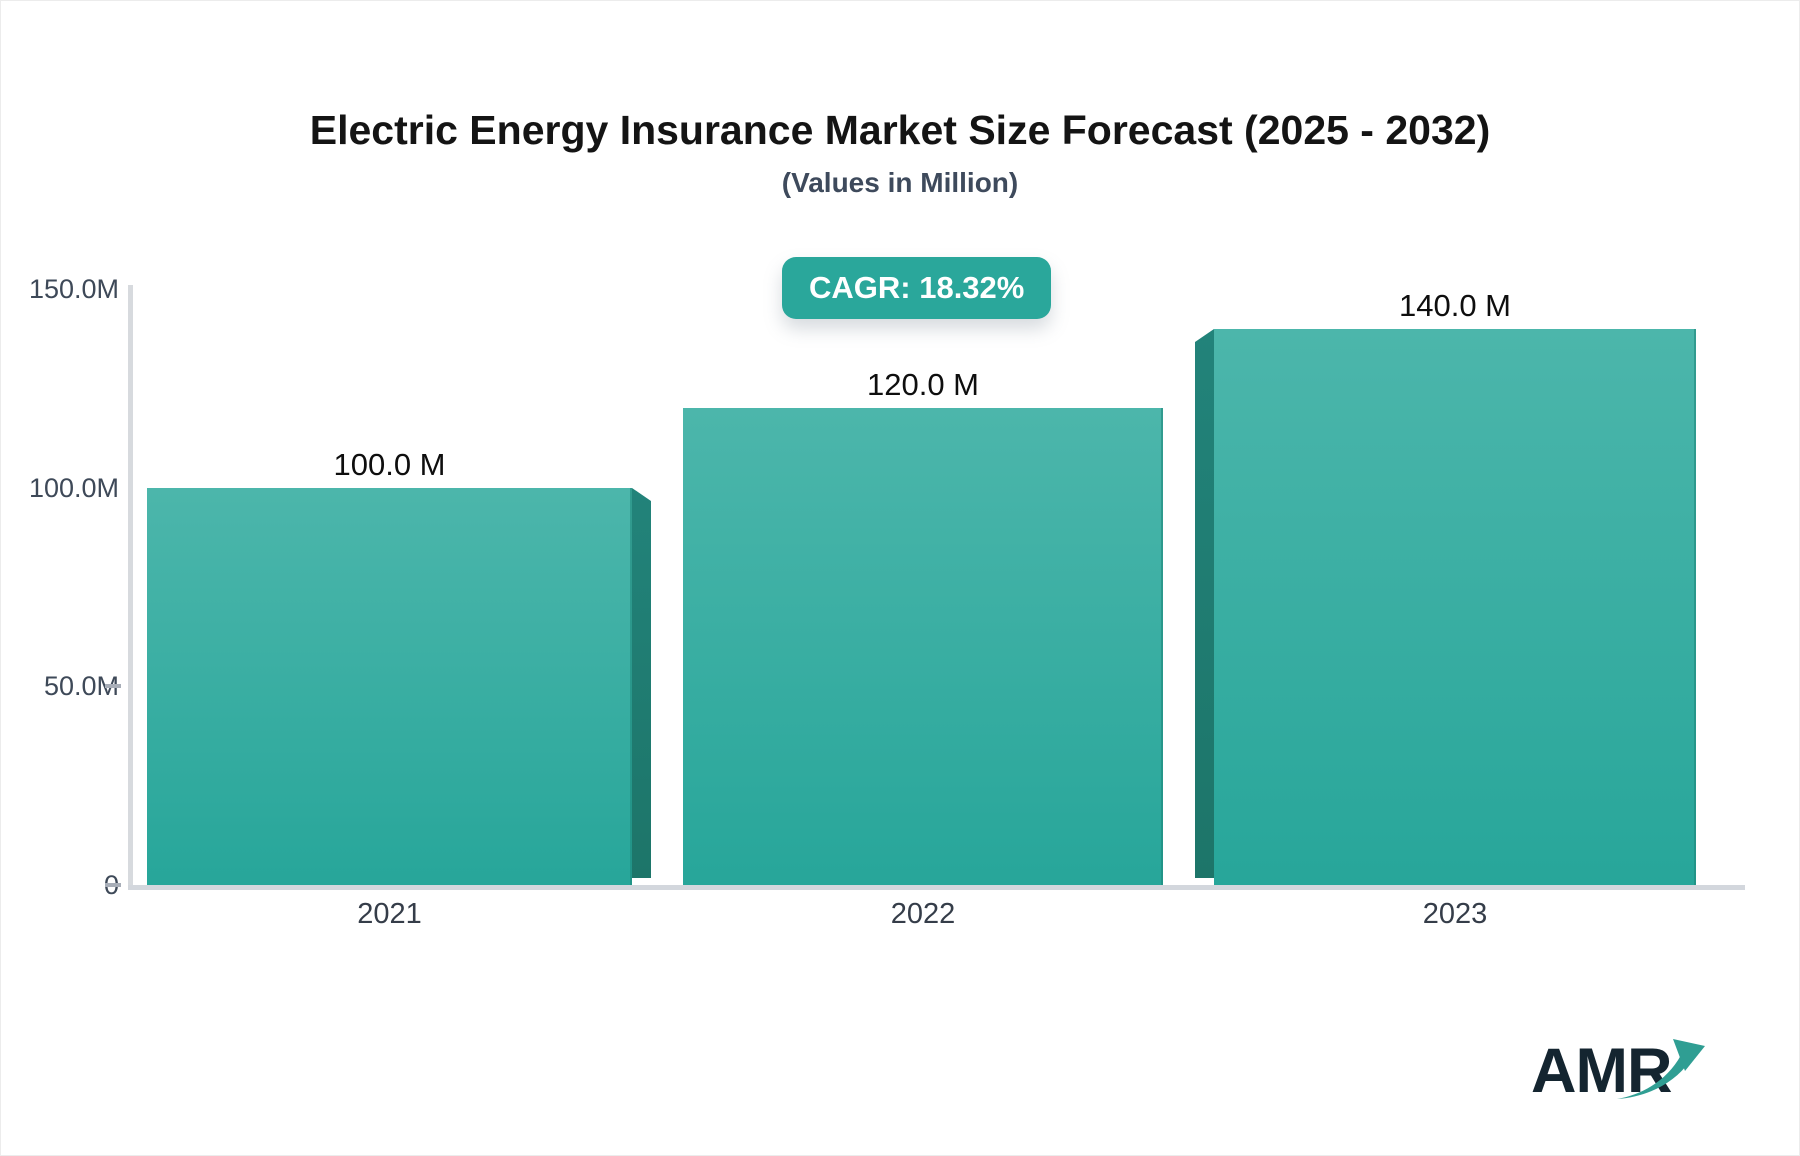 This screenshot has width=1800, height=1156. What do you see at coordinates (81, 686) in the screenshot?
I see `y-axis-tick-label: 50.0M` at bounding box center [81, 686].